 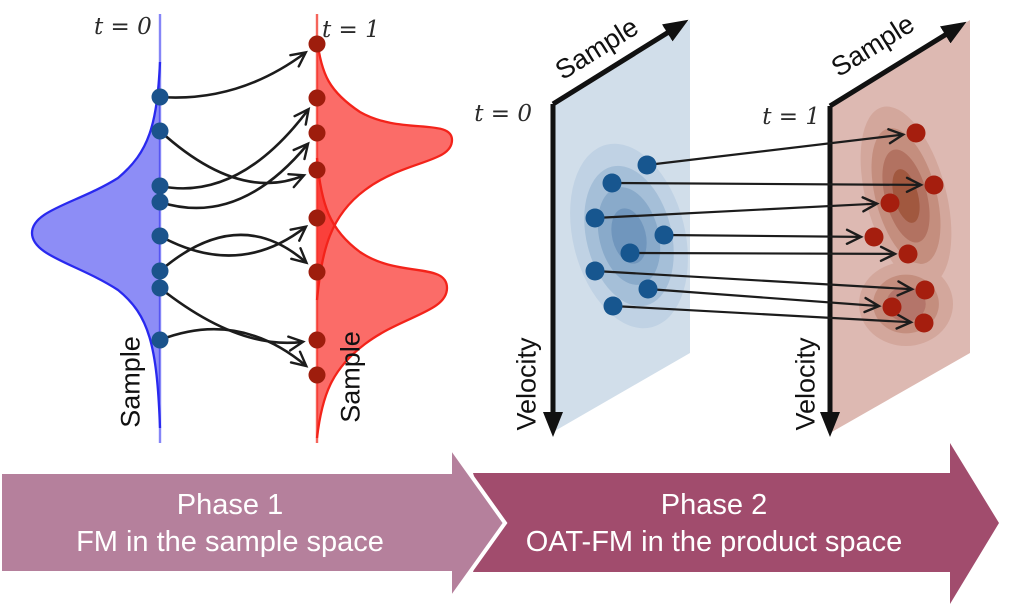 I want to click on right-sample-dots-group, so click(x=764, y=228).